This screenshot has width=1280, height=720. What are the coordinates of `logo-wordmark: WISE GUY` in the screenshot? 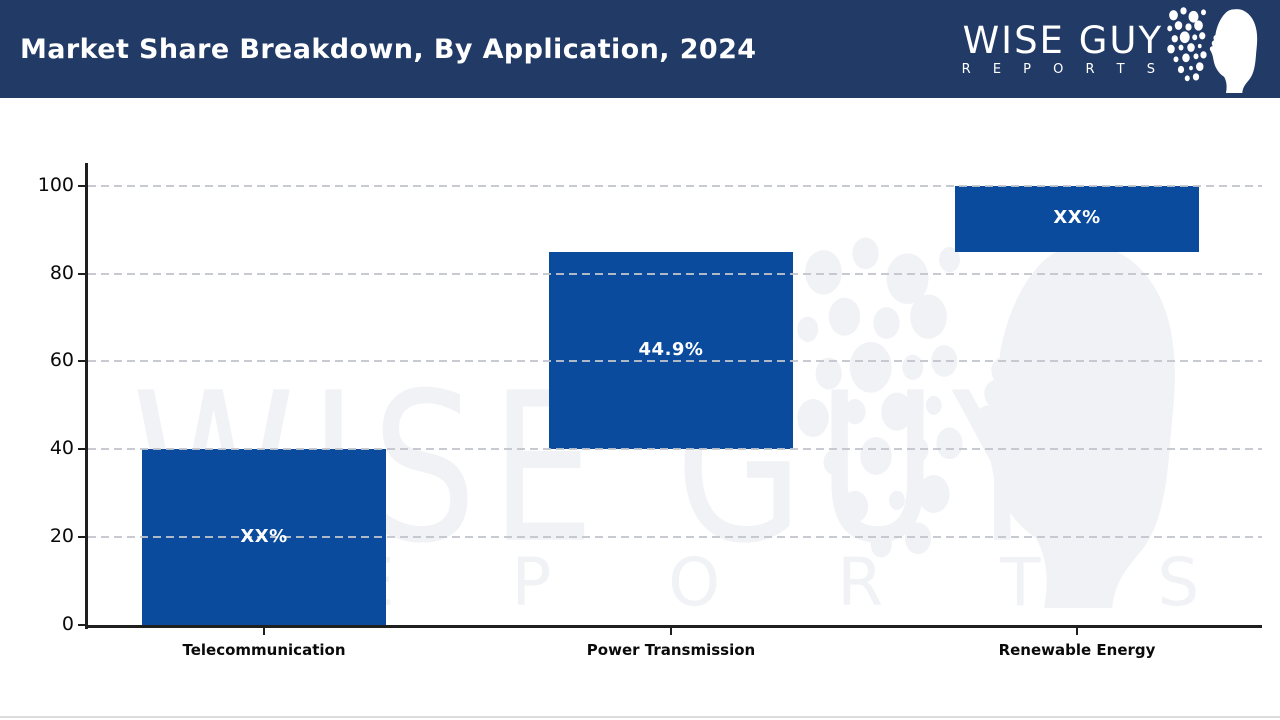 It's located at (1063, 40).